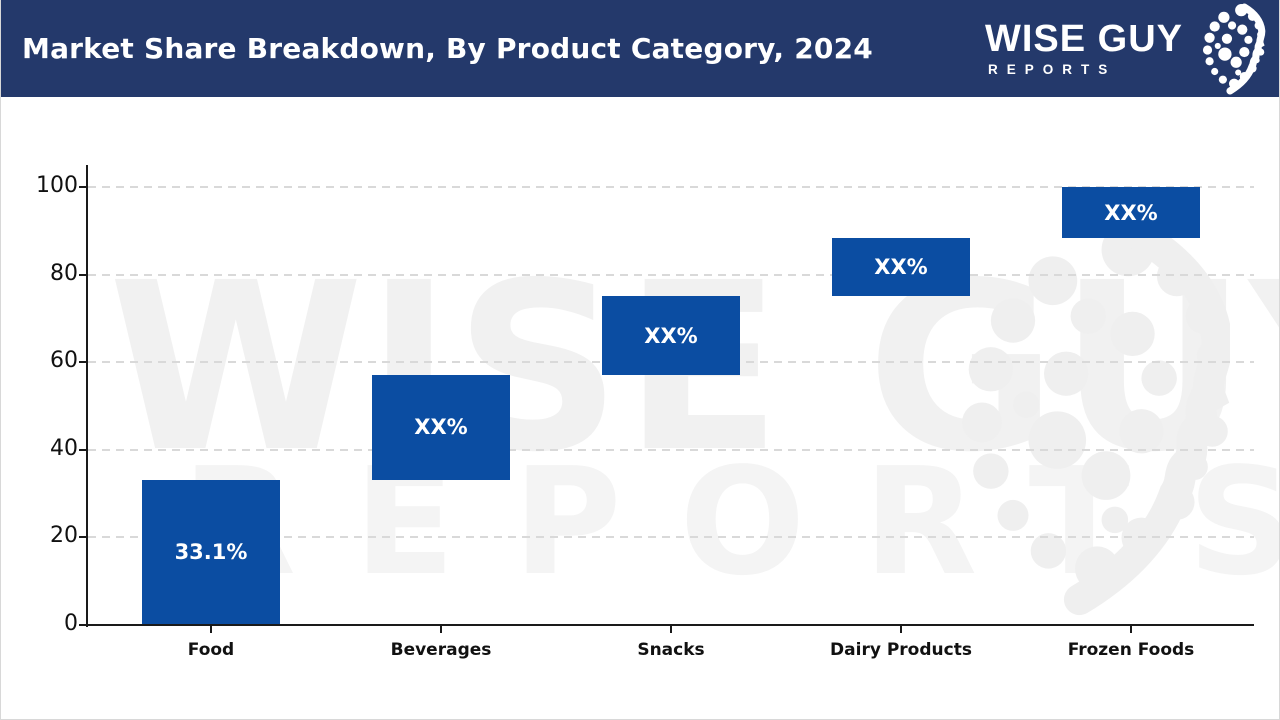 This screenshot has width=1280, height=720. Describe the element at coordinates (1131, 650) in the screenshot. I see `x-category-label-4: Frozen Foods` at that location.